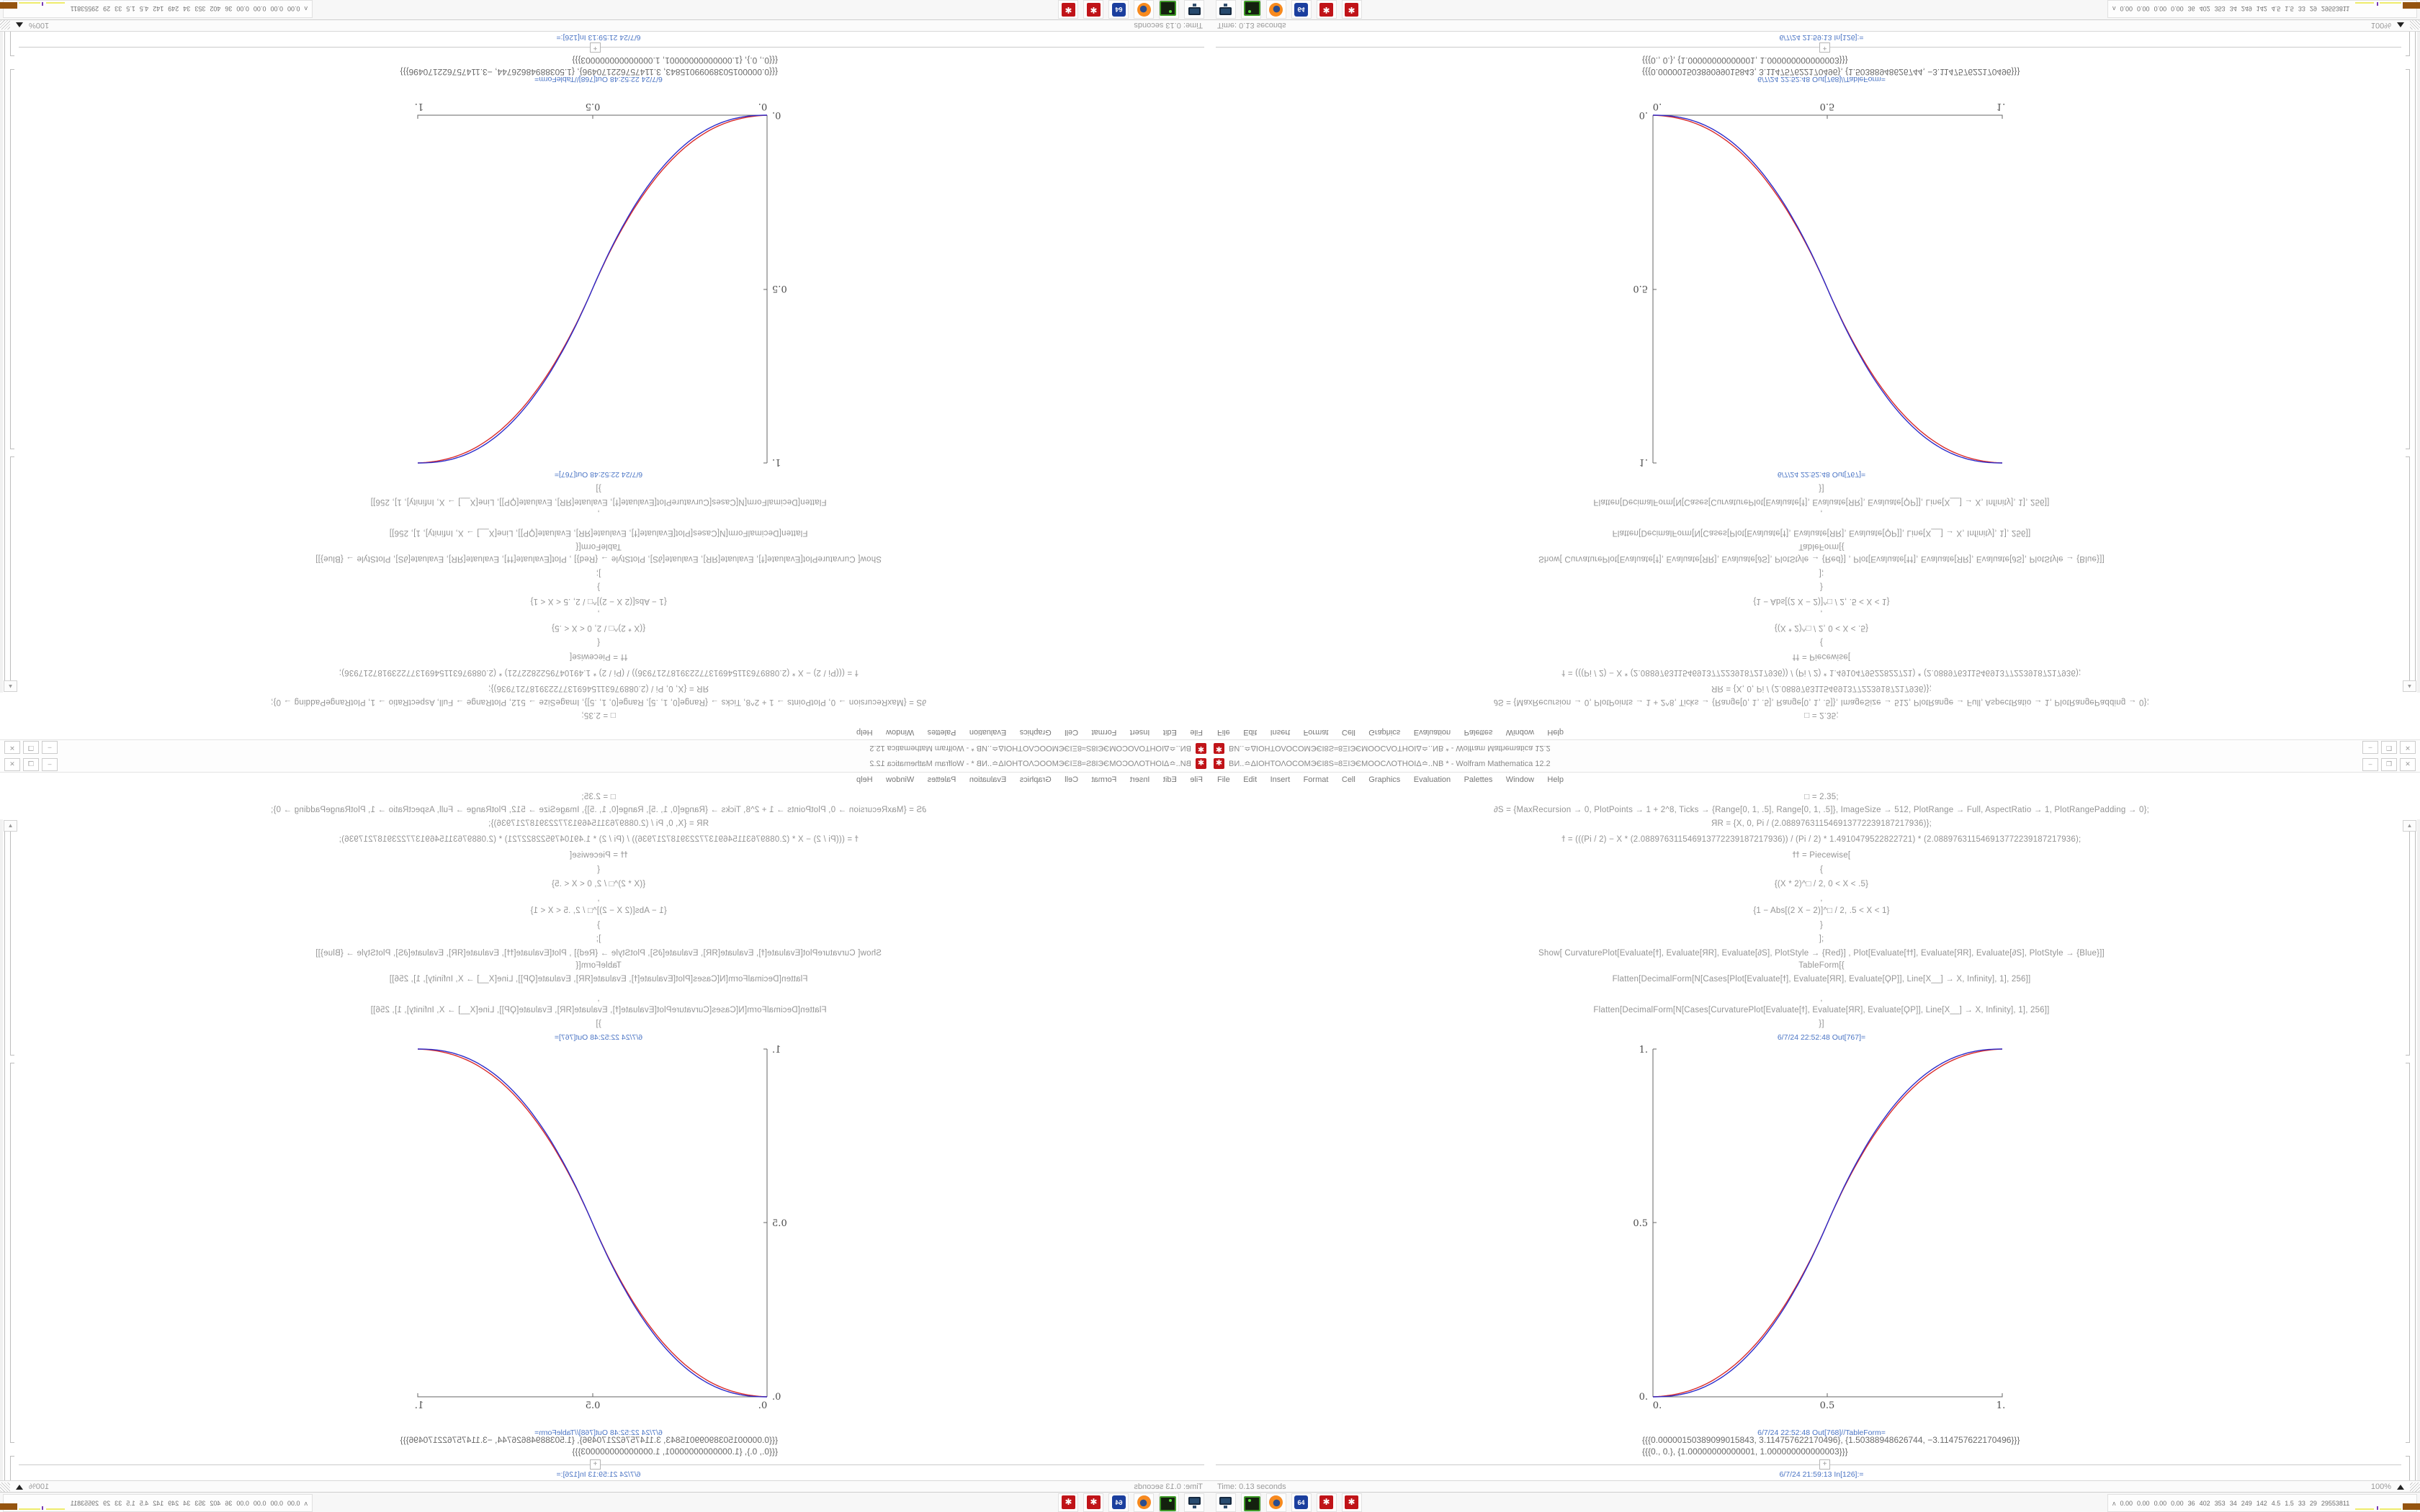 This screenshot has width=2420, height=1512. I want to click on code-line: ];, so click(598, 573).